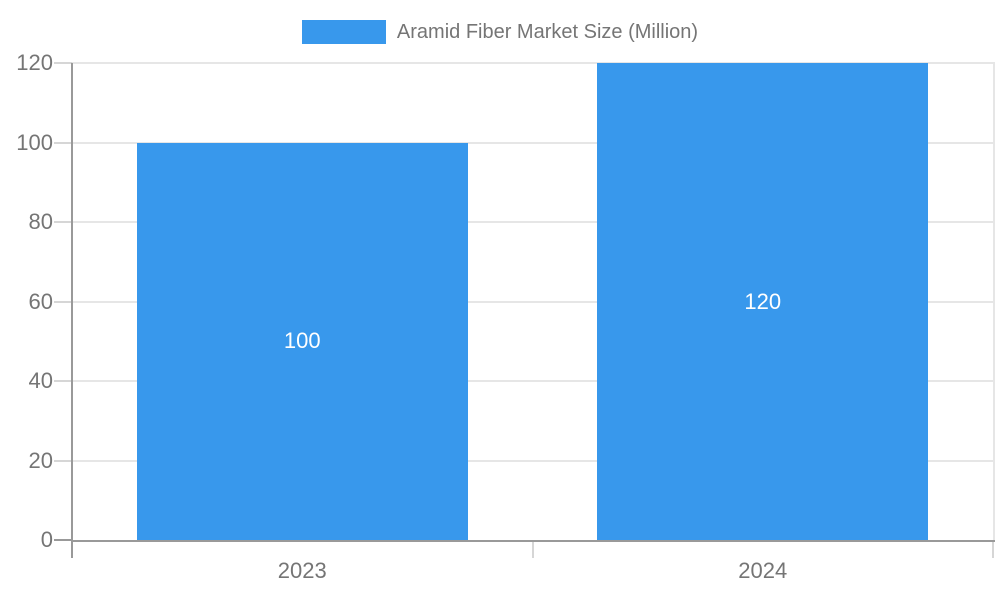 The height and width of the screenshot is (600, 1000). What do you see at coordinates (343, 32) in the screenshot?
I see `legend-swatch` at bounding box center [343, 32].